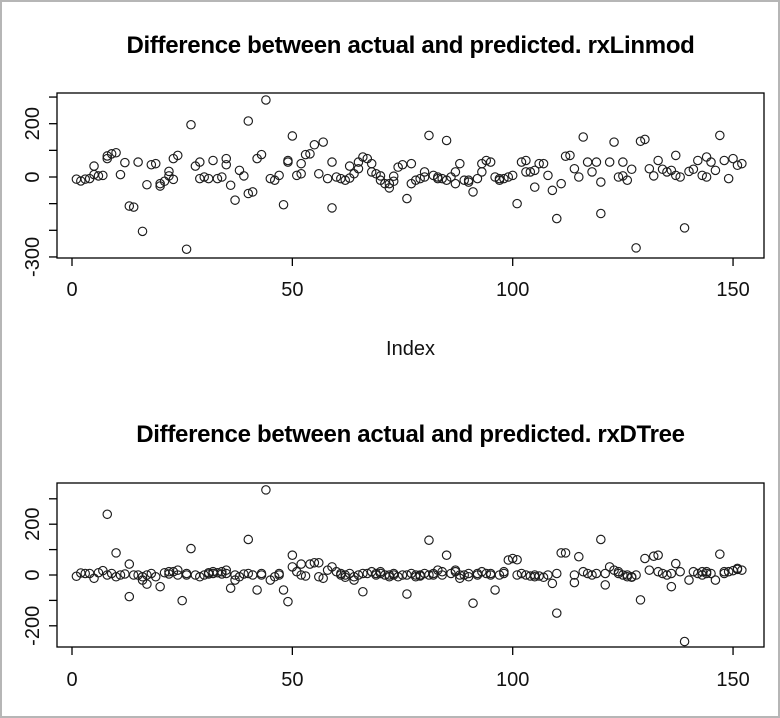 The height and width of the screenshot is (718, 780). I want to click on x-tick-label: 100, so click(512, 680).